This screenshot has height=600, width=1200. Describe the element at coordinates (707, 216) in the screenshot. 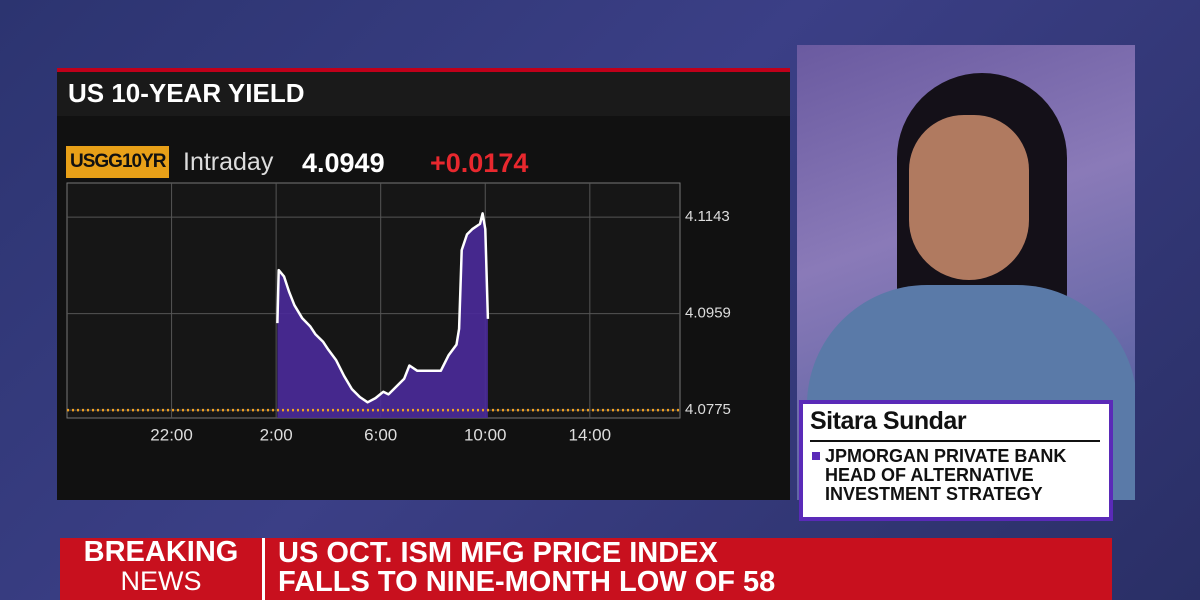

I see `y-tick-label: 4.1143` at that location.